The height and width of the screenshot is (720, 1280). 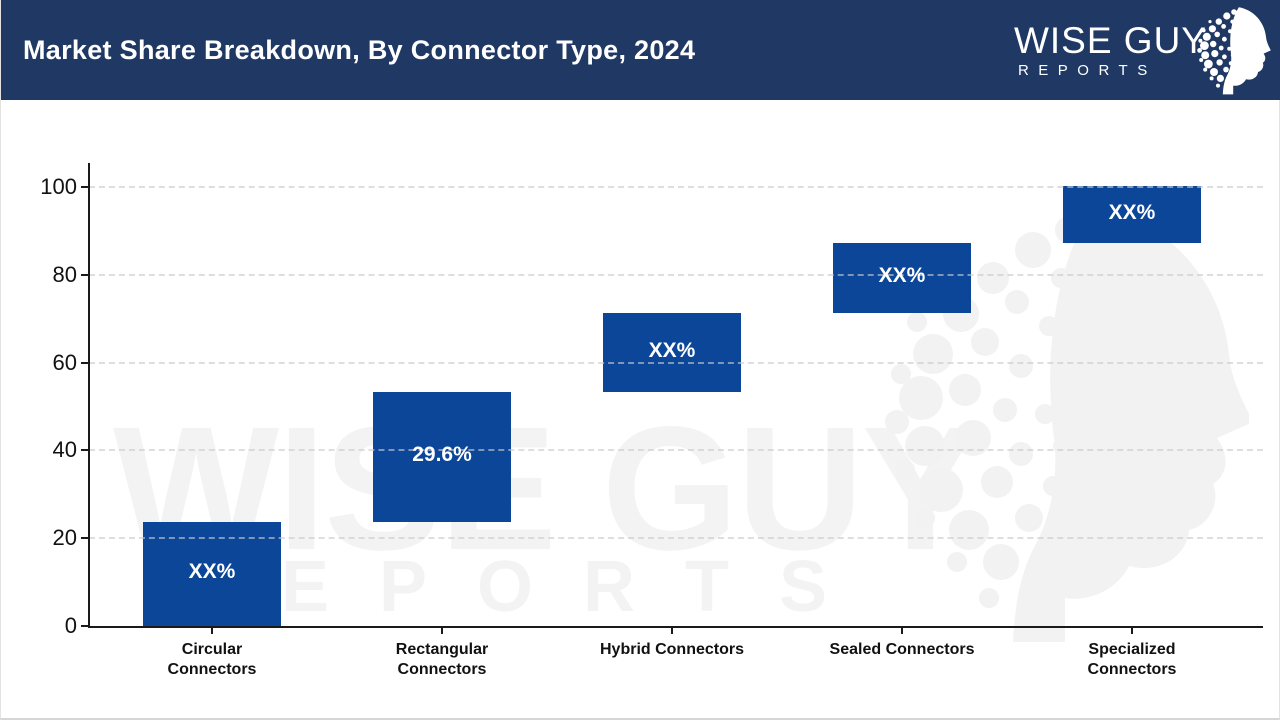 What do you see at coordinates (64, 362) in the screenshot?
I see `y-axis-tick-label: 60` at bounding box center [64, 362].